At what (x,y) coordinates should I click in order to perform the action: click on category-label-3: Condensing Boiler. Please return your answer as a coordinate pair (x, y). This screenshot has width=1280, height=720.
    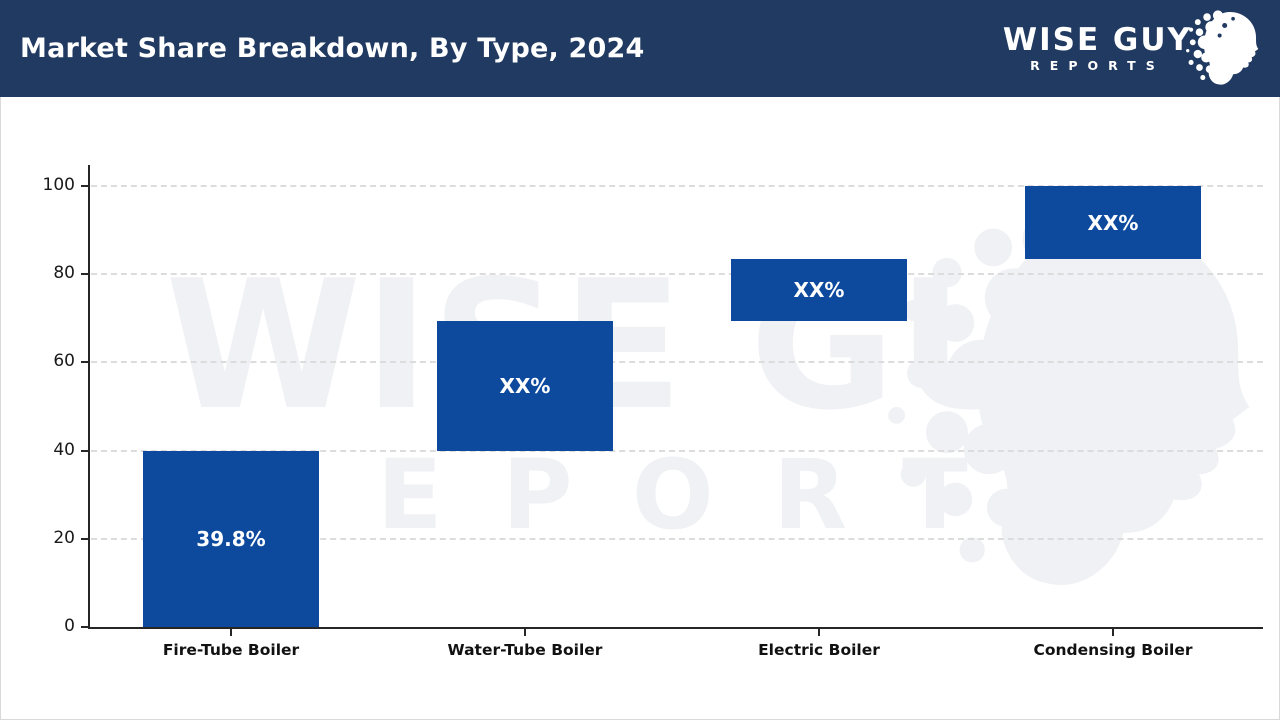
    Looking at the image, I should click on (1113, 650).